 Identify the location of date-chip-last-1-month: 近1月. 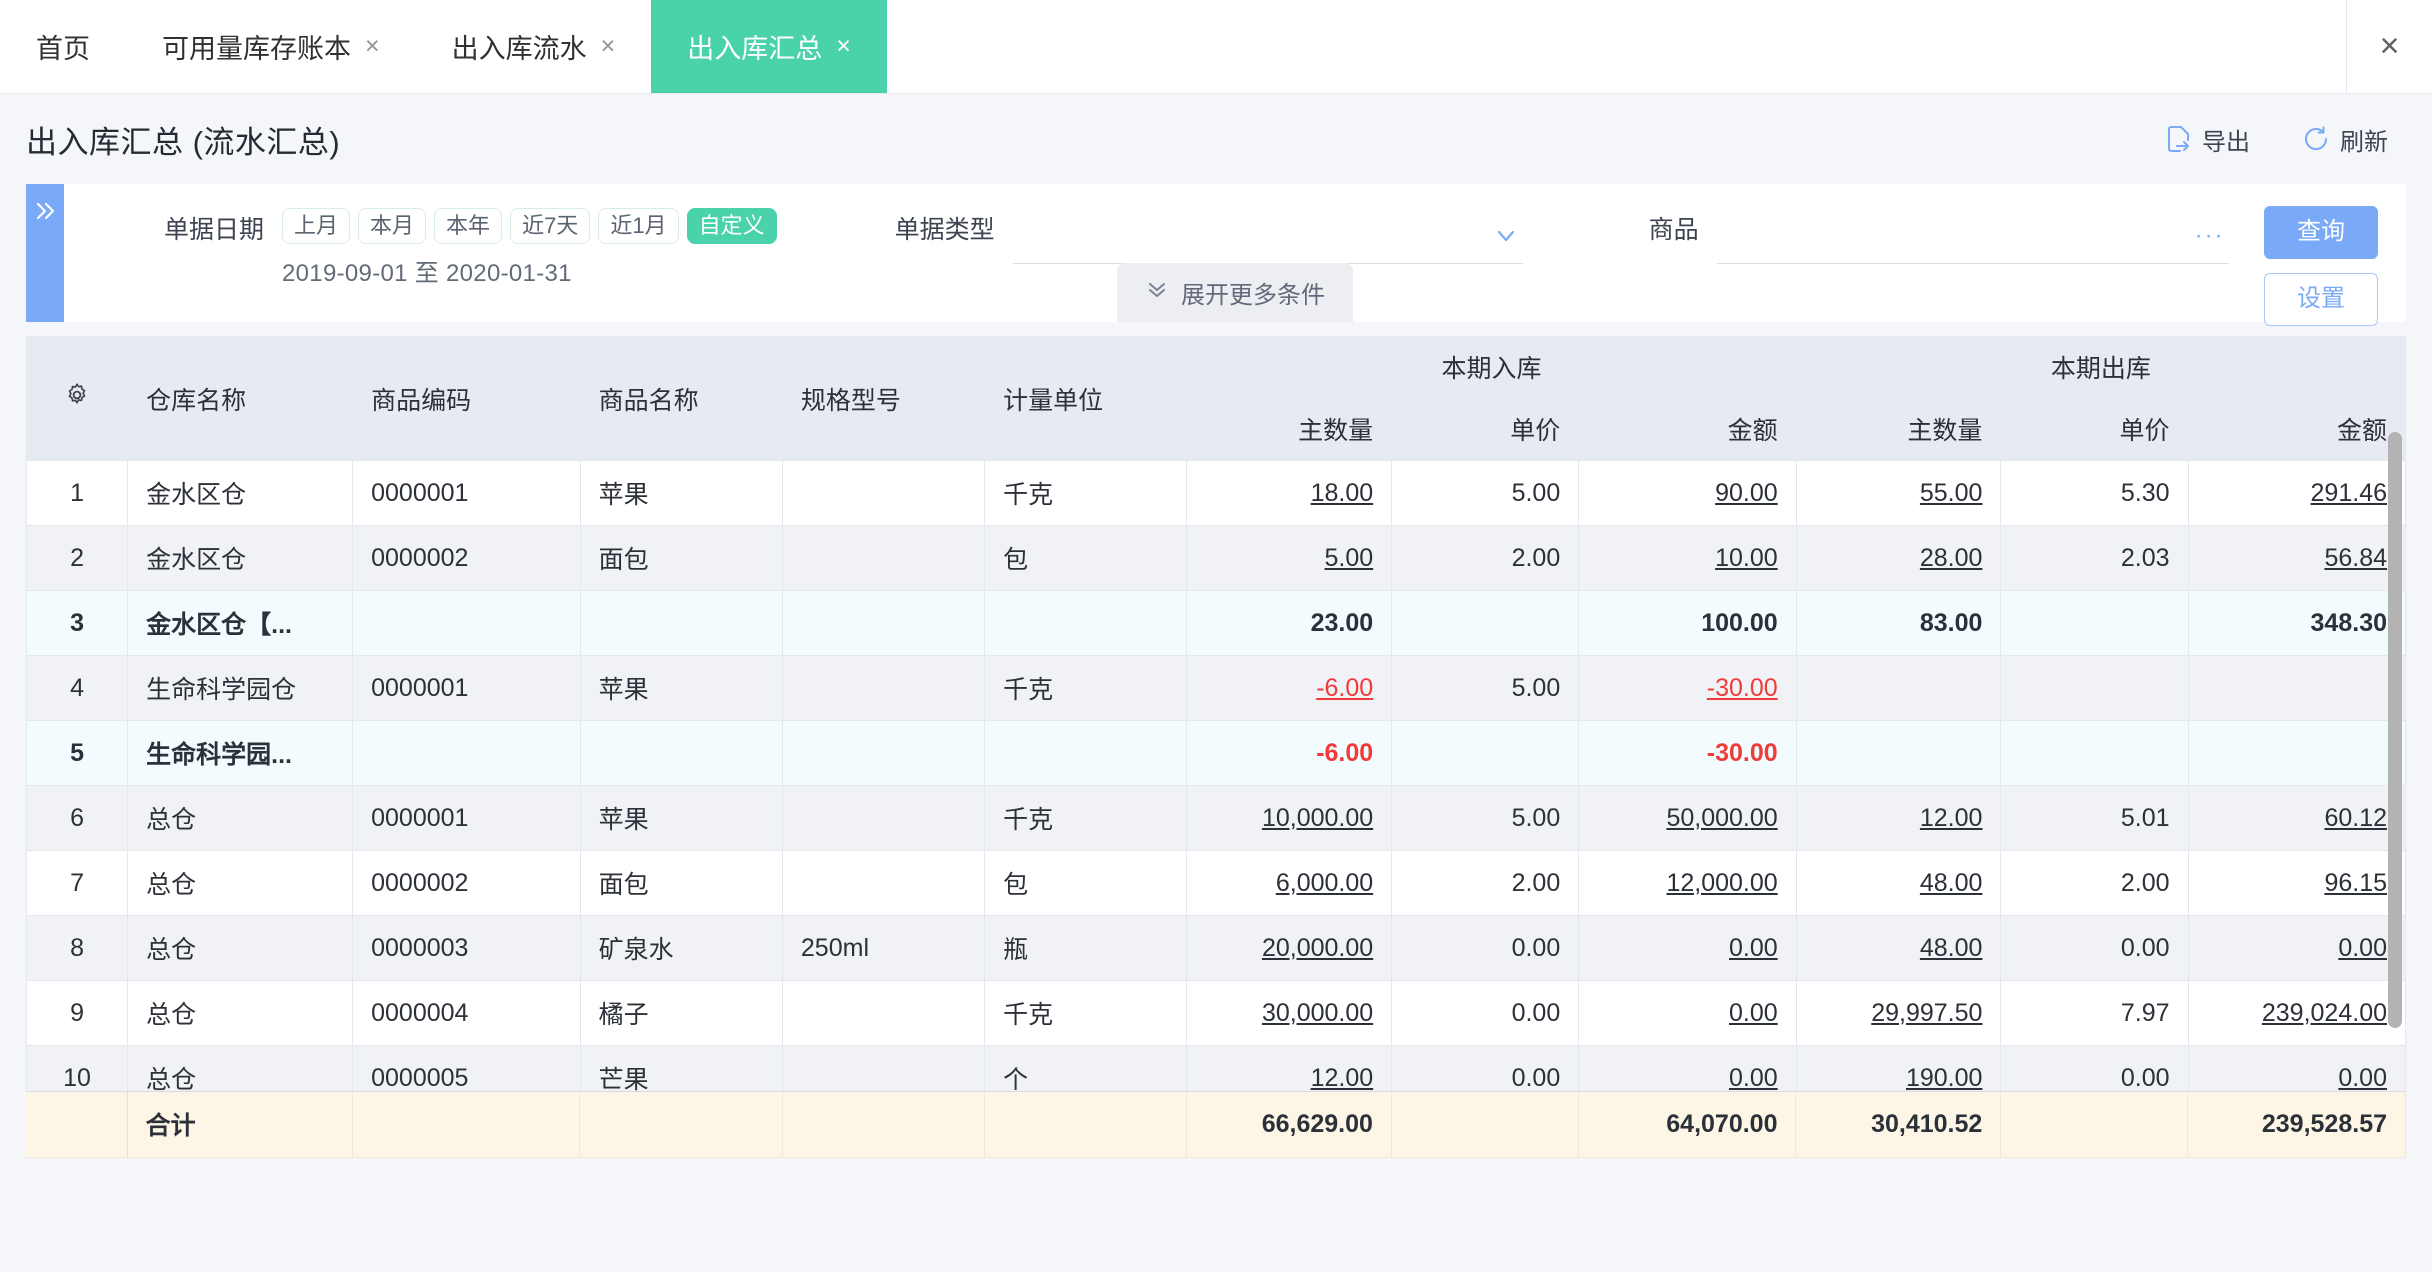
(638, 226).